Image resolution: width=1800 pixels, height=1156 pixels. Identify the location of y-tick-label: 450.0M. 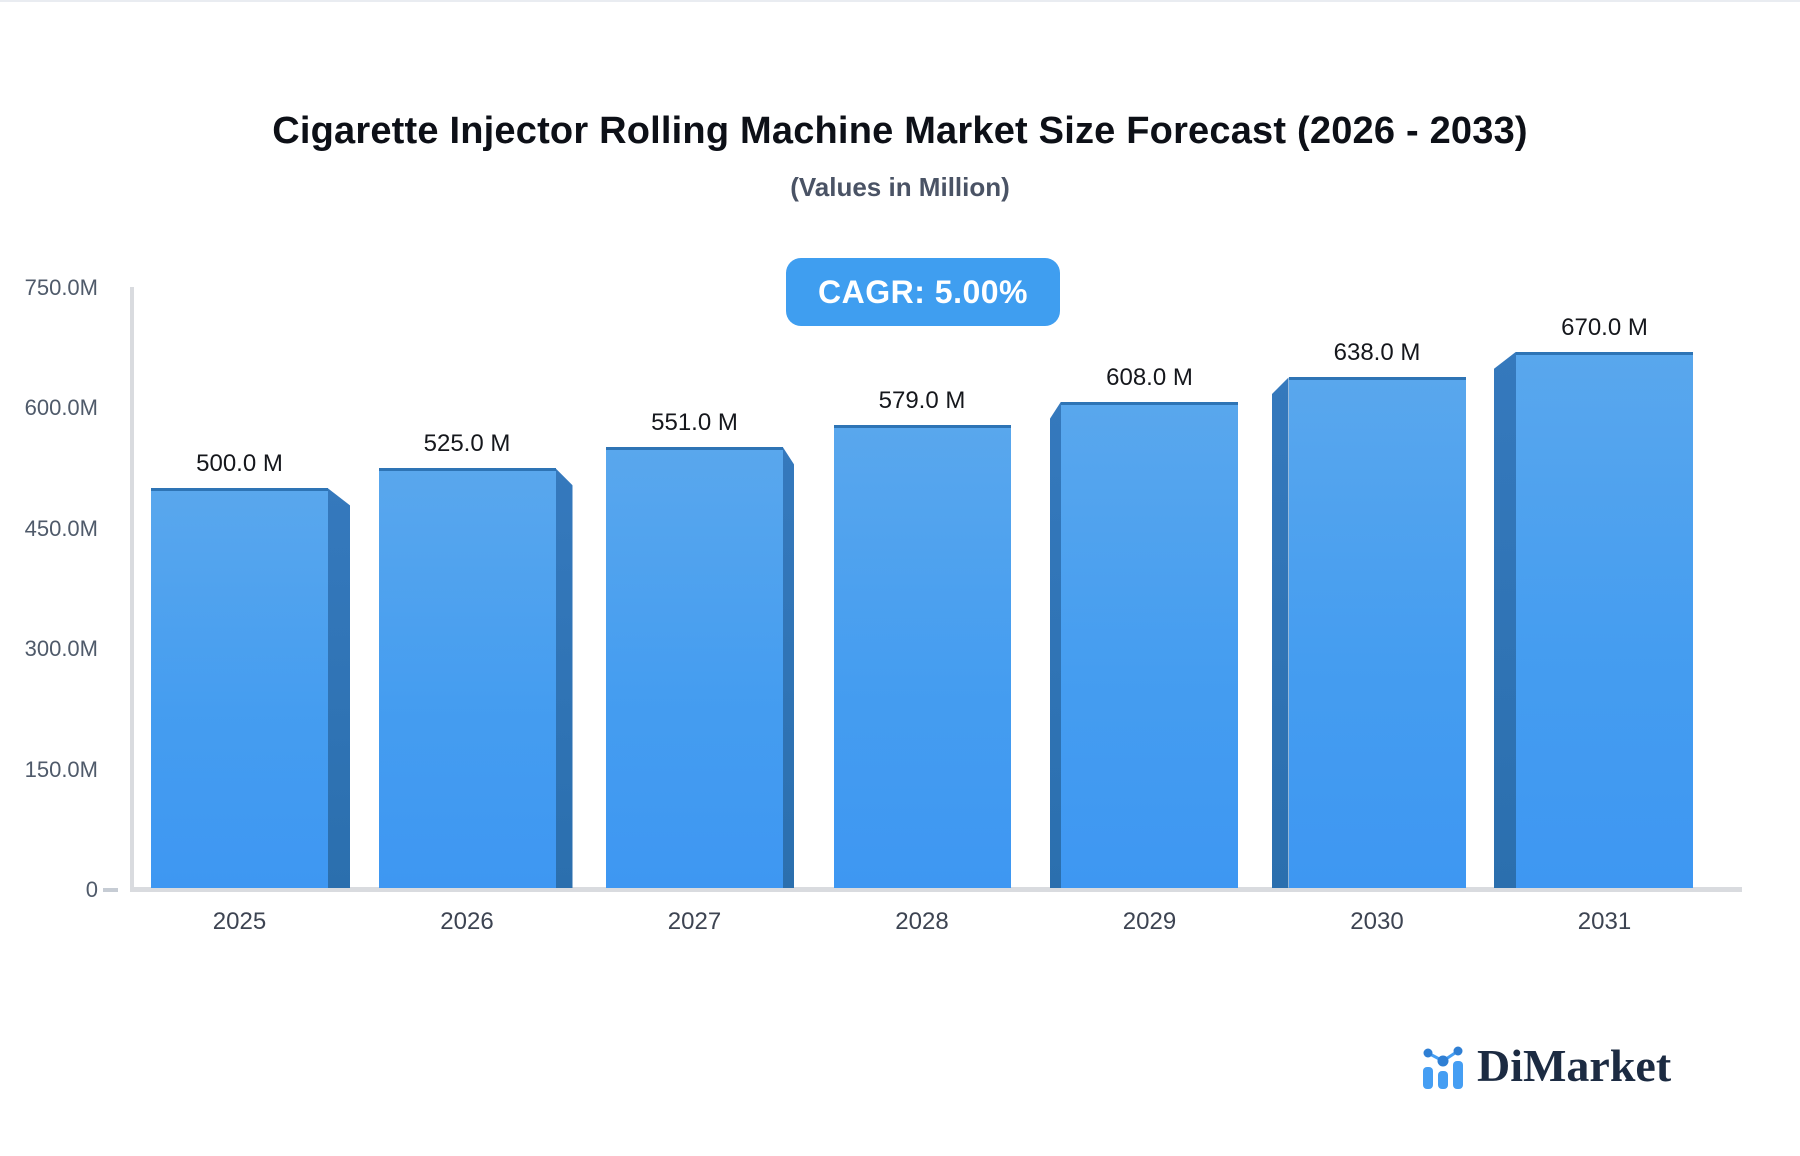
(61, 528).